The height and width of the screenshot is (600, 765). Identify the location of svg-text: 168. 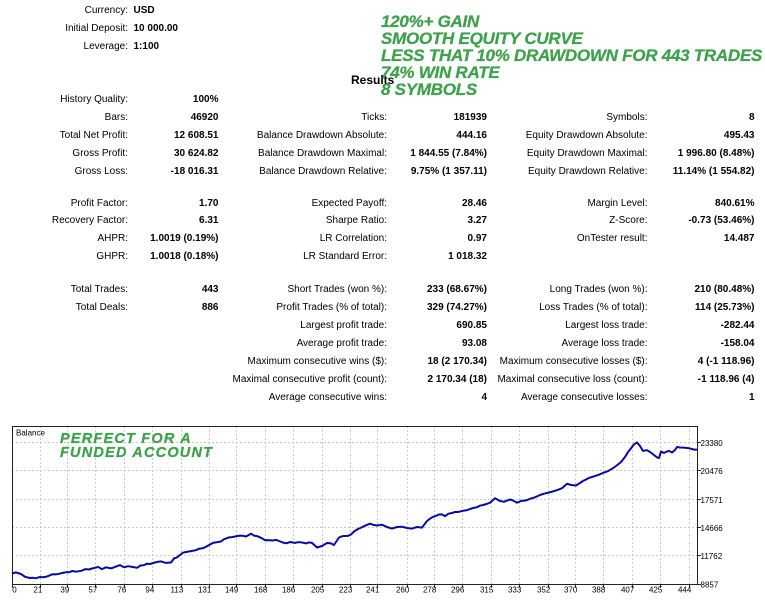
(261, 590).